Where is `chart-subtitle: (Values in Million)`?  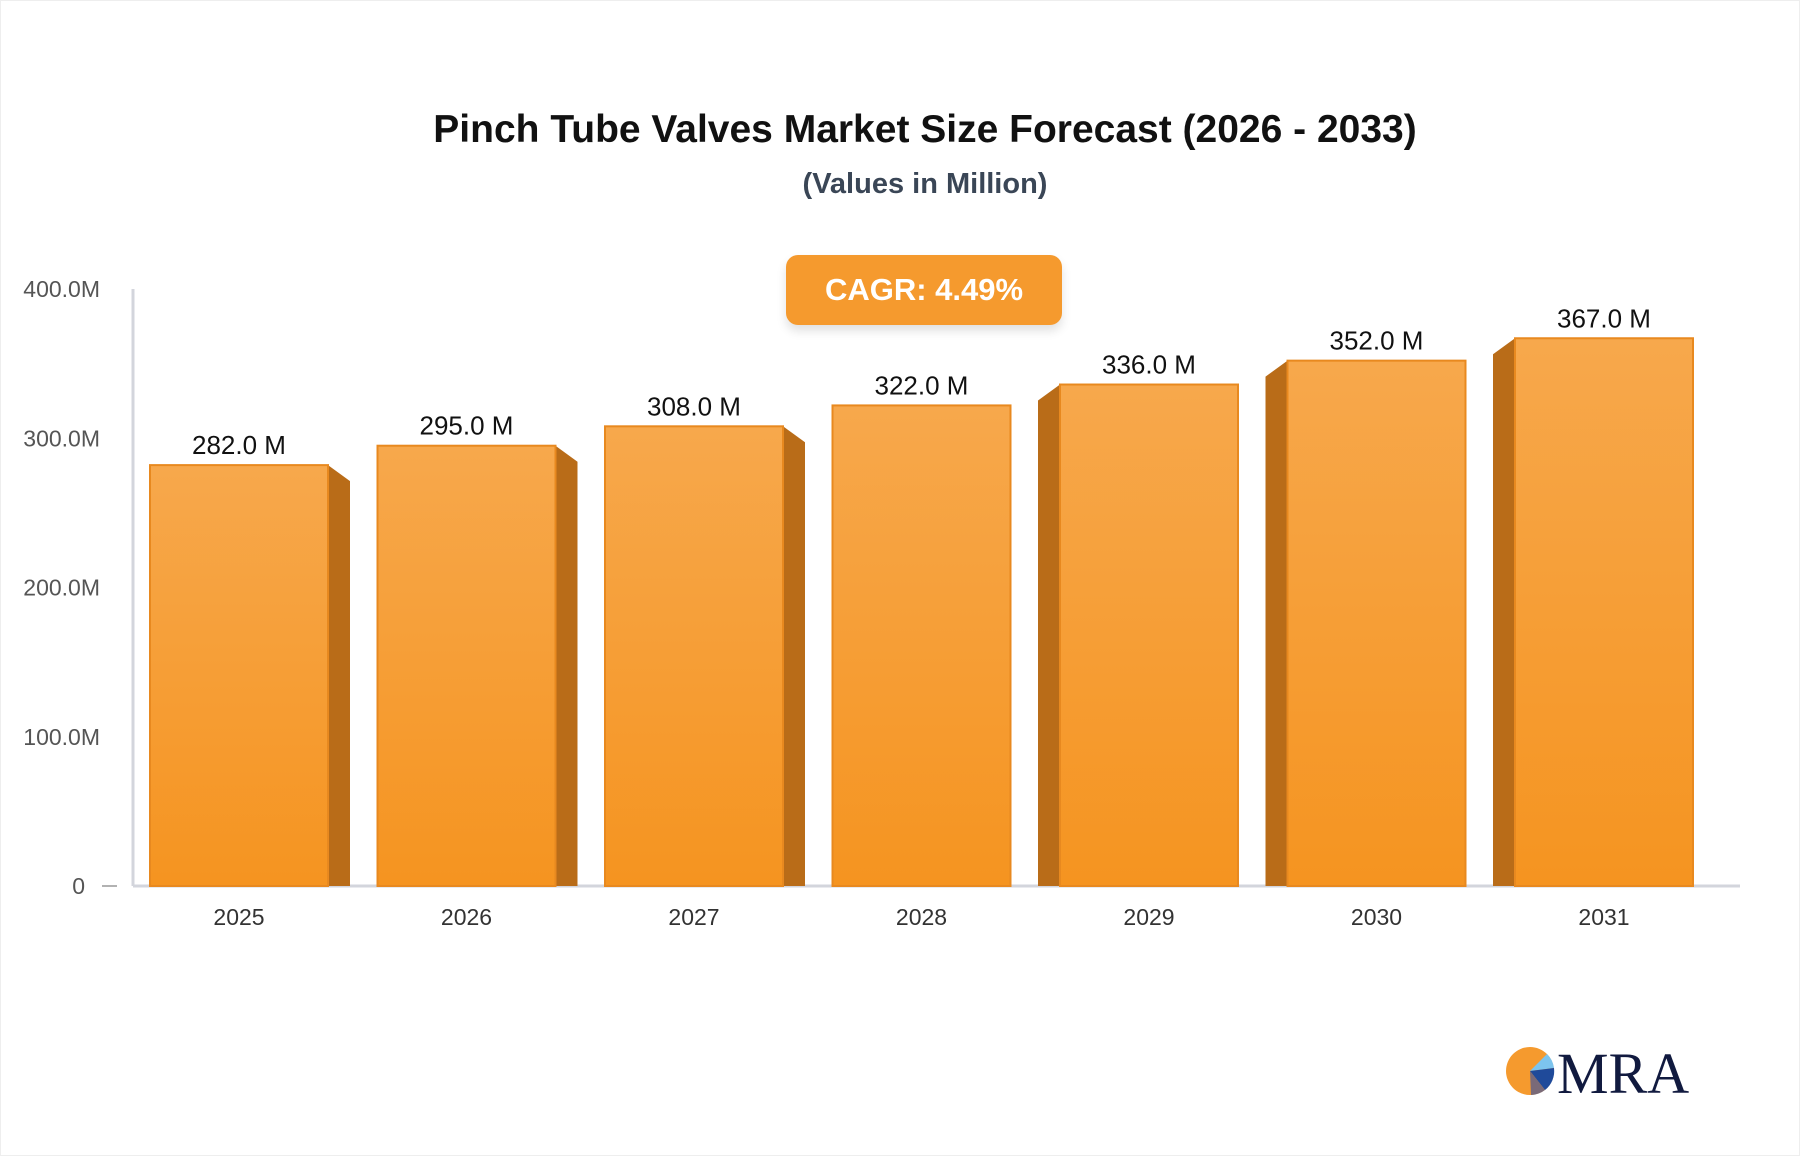
chart-subtitle: (Values in Million) is located at coordinates (925, 184).